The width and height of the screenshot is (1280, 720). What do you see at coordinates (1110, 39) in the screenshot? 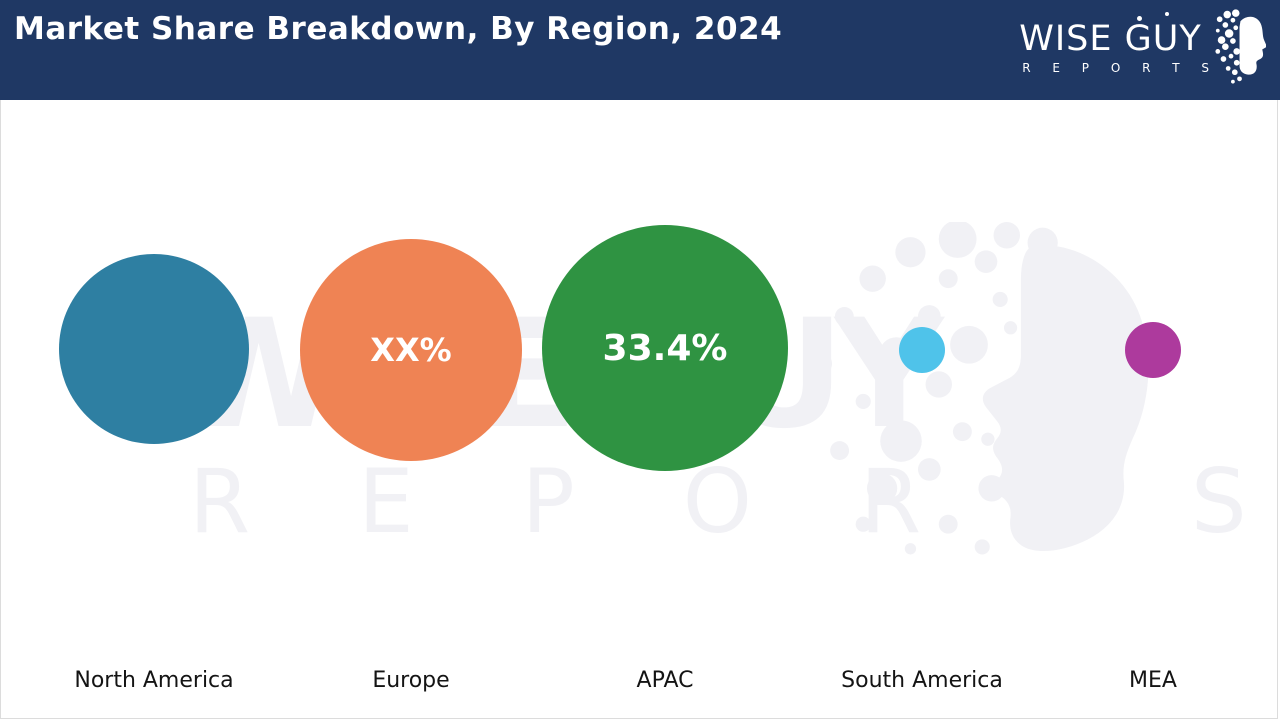
I see `logo-wordmark: WISE GUY` at bounding box center [1110, 39].